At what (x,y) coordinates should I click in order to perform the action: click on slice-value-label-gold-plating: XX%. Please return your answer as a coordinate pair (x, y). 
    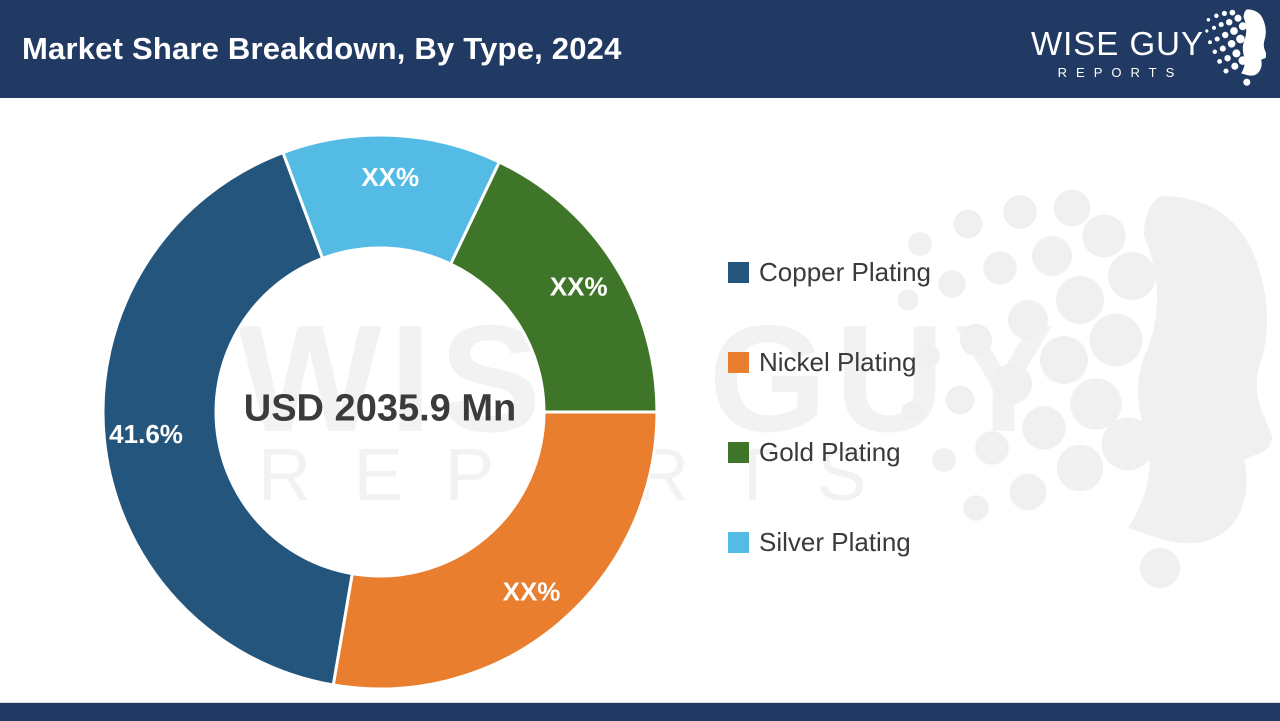
    Looking at the image, I should click on (579, 287).